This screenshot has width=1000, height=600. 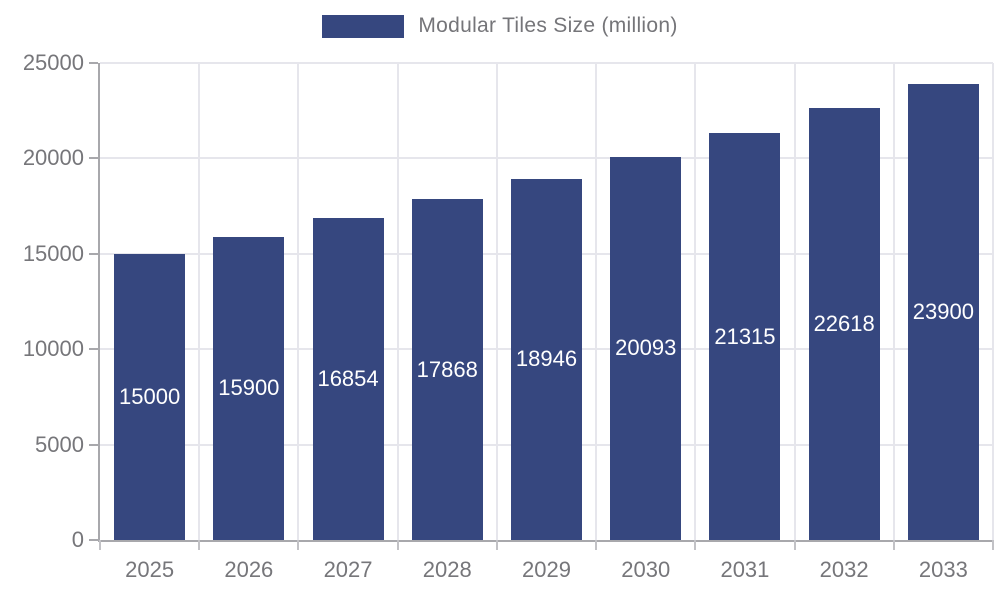 I want to click on bar-2030: 20093, so click(x=646, y=348).